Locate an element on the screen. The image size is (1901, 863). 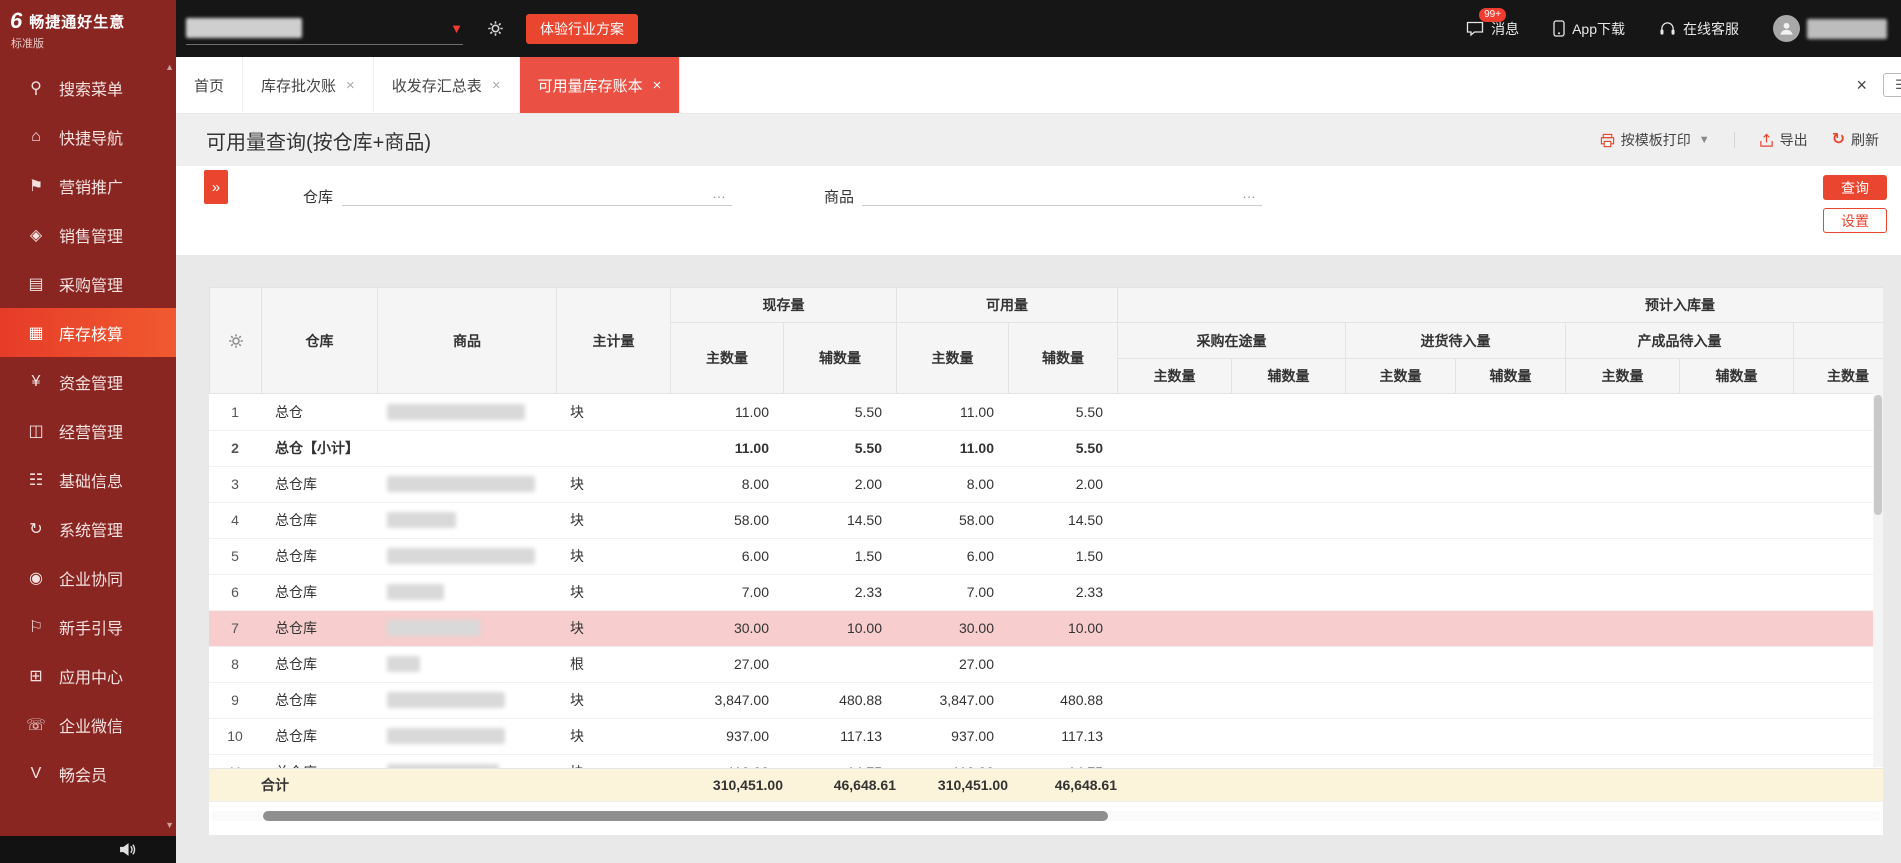
sidebar-item-operations: ◫ 经营管理 is located at coordinates (88, 430).